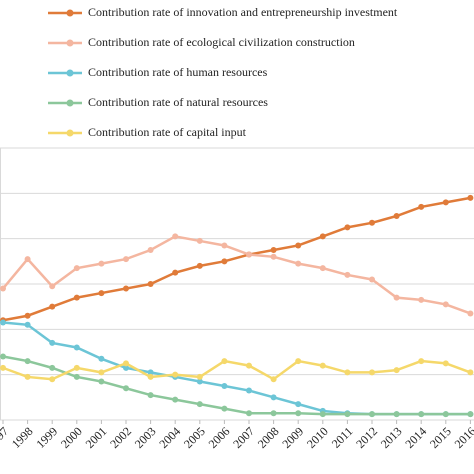 The image size is (474, 474). Describe the element at coordinates (391, 437) in the screenshot. I see `x-tick-label: 2013` at that location.